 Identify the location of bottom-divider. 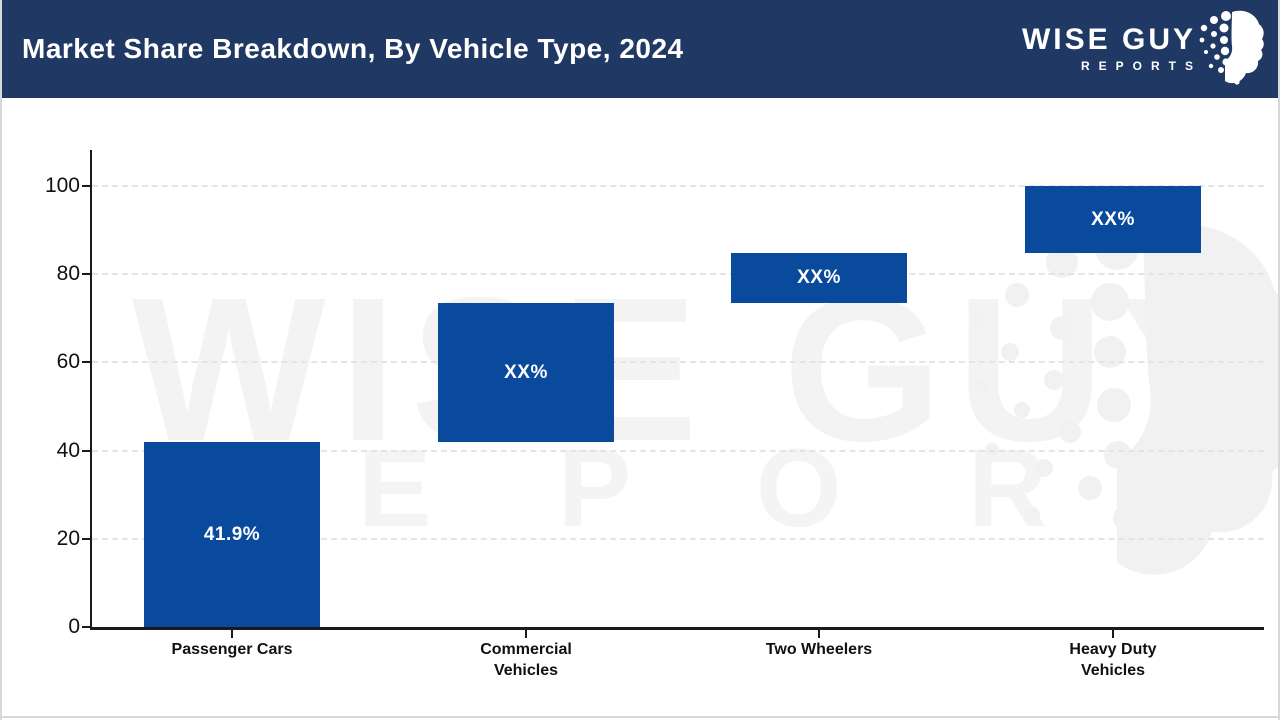
(640, 717).